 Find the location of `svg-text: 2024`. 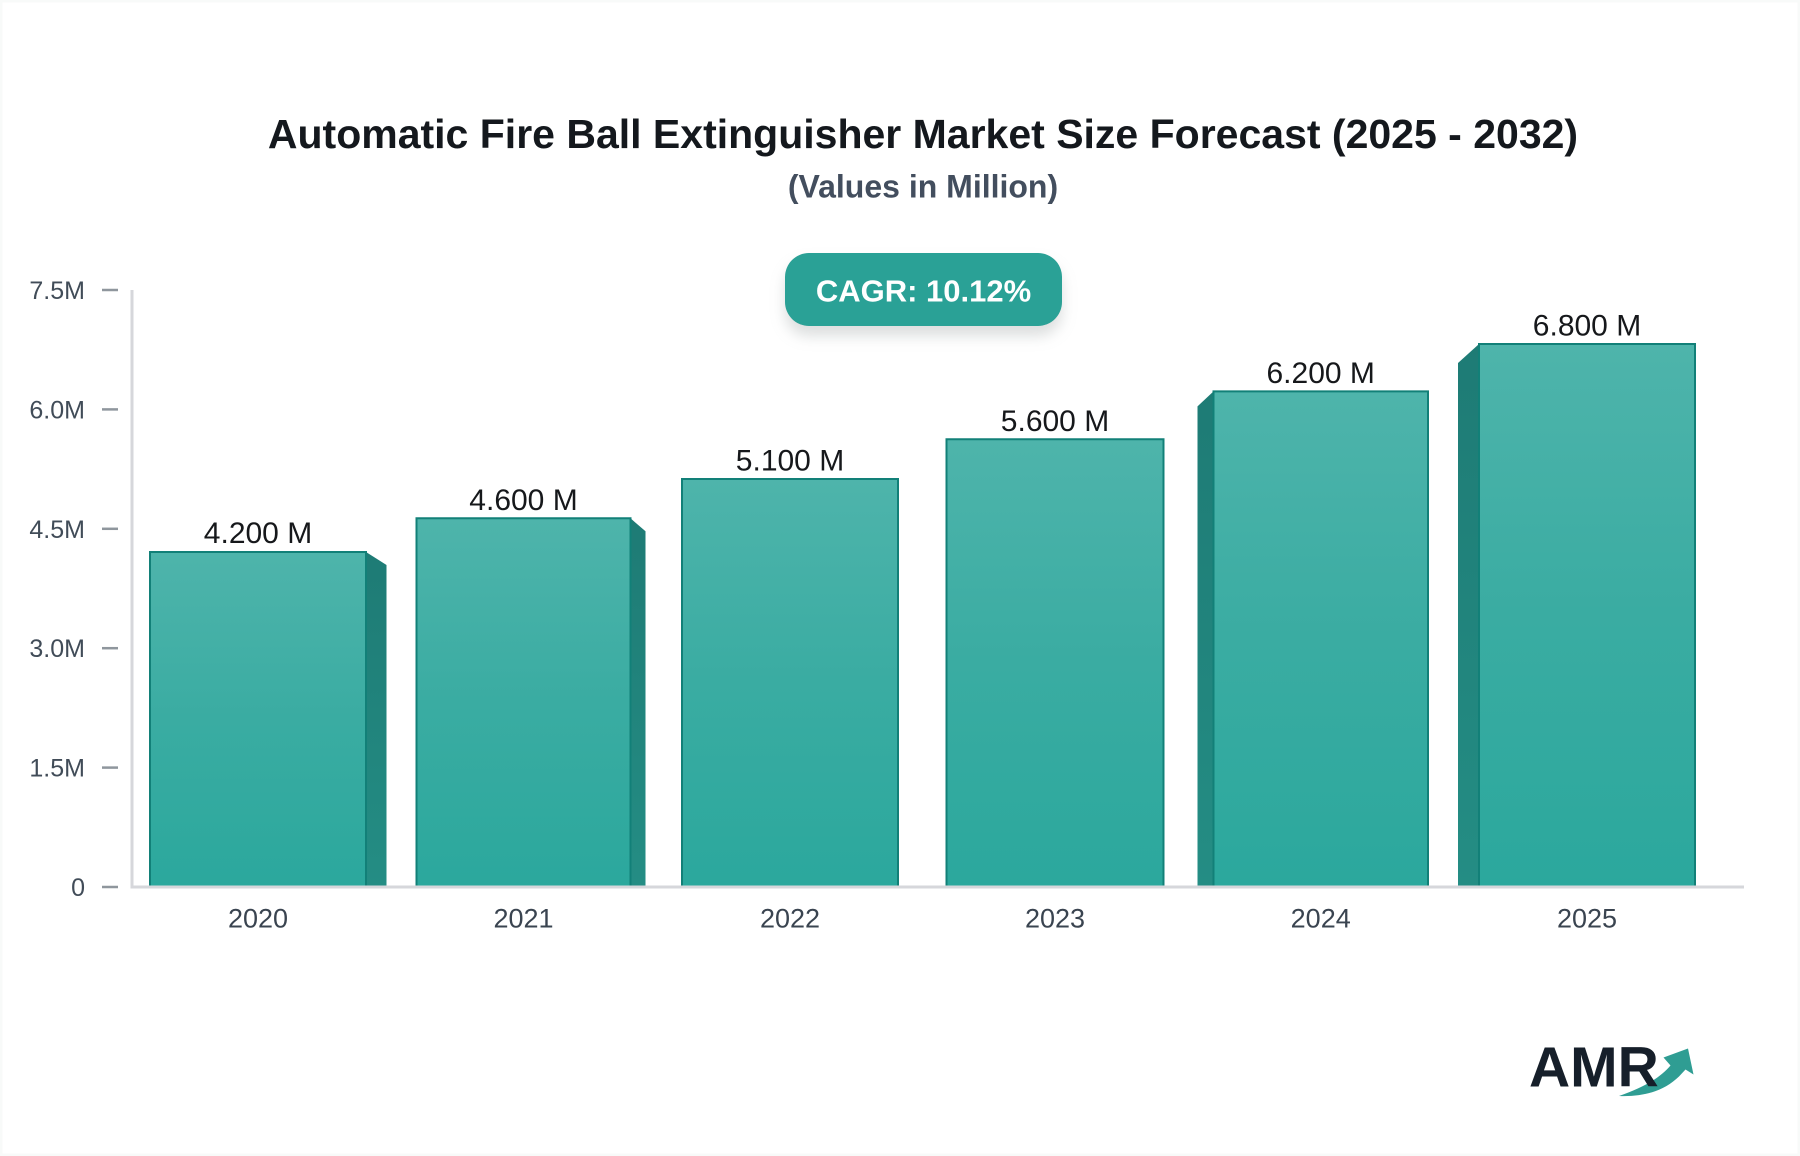

svg-text: 2024 is located at coordinates (1321, 919).